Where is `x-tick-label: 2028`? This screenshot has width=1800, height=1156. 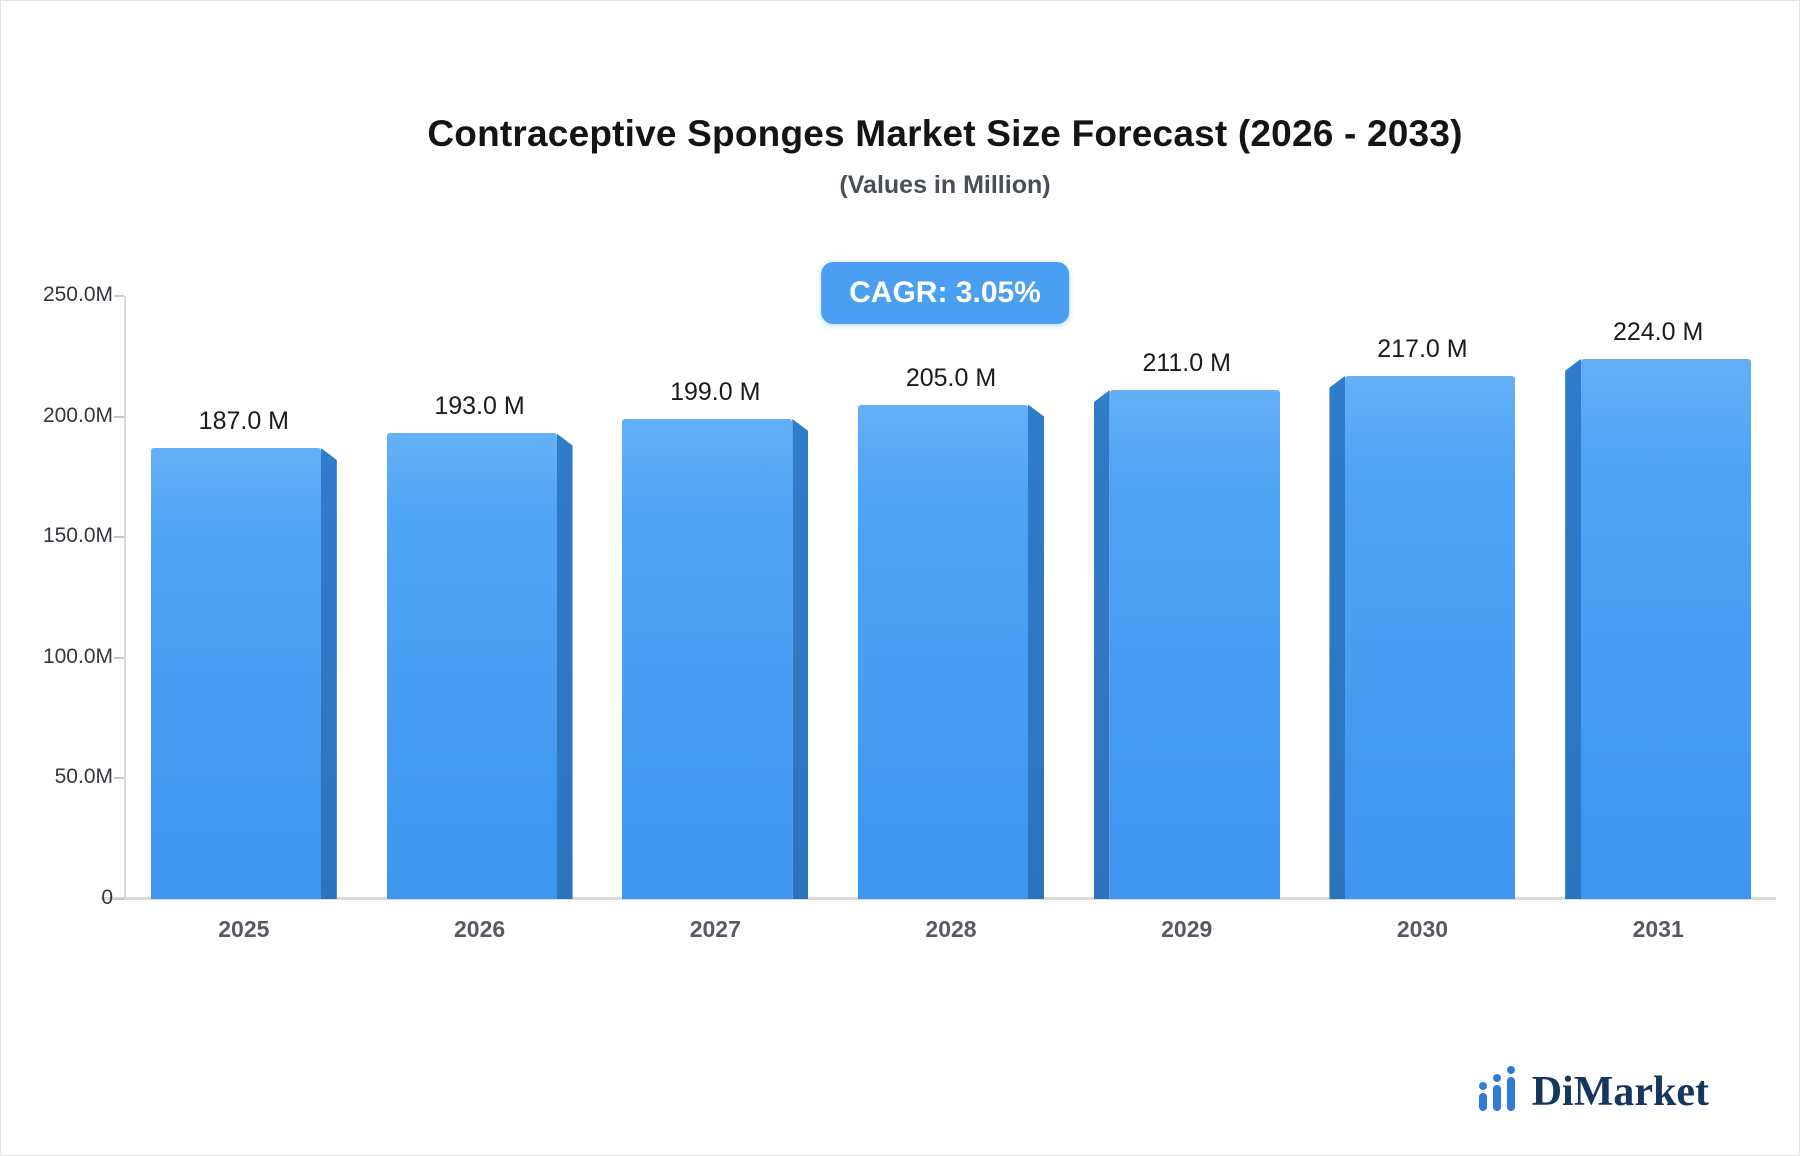
x-tick-label: 2028 is located at coordinates (951, 929).